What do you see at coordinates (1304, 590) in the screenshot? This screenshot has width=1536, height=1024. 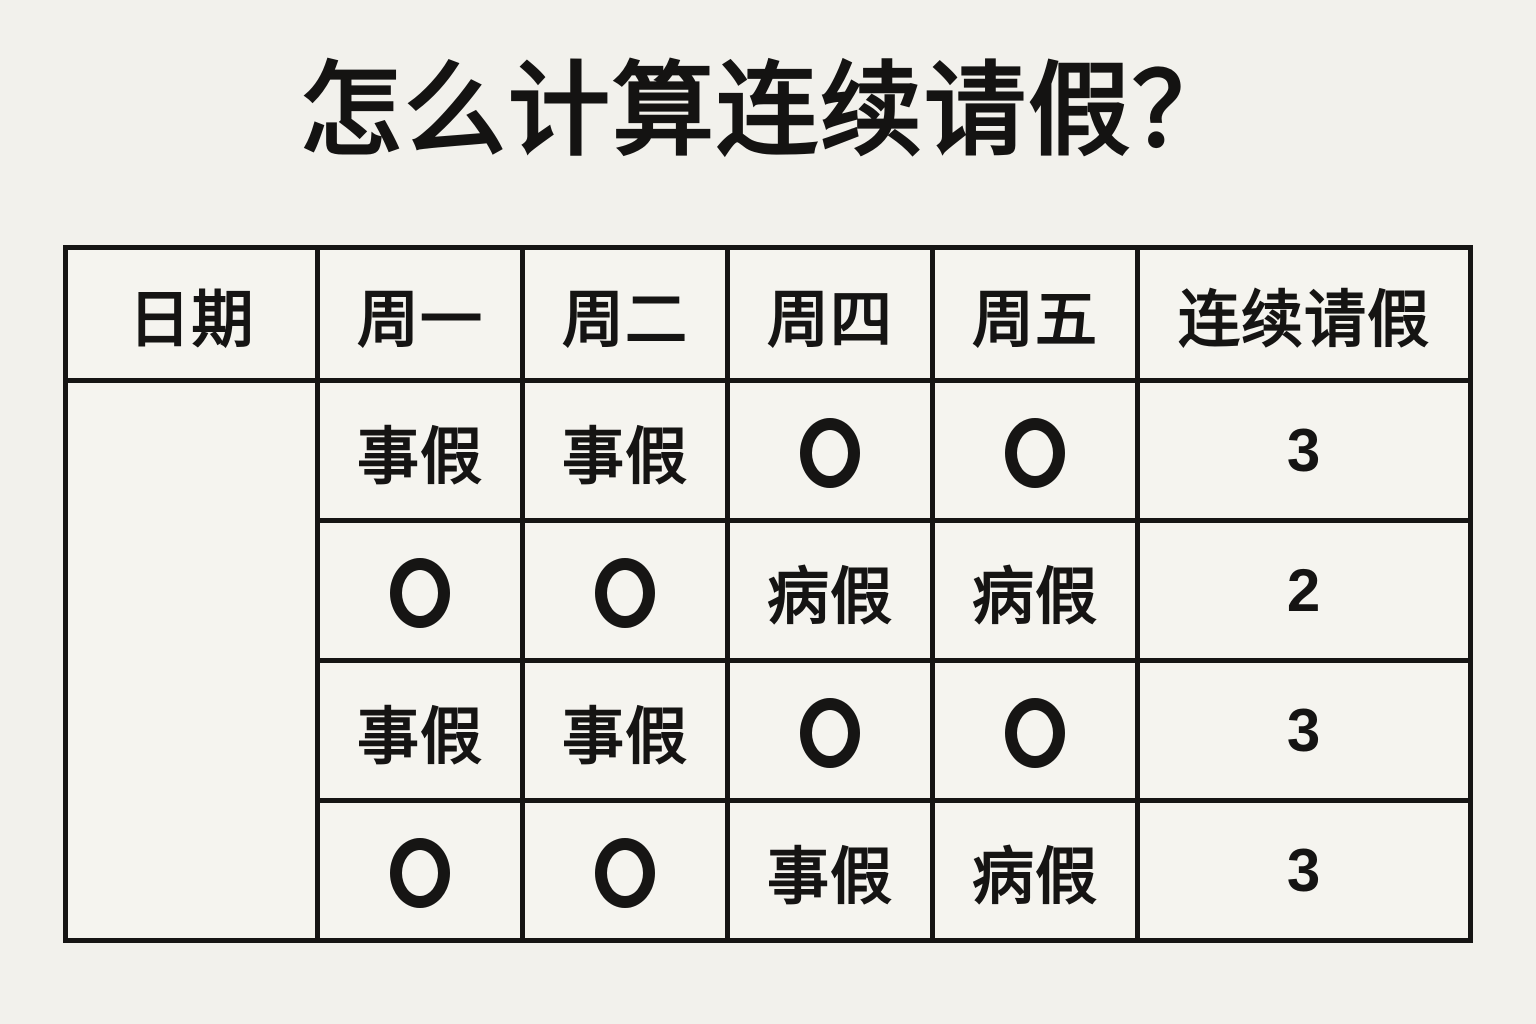 I see `consecutive-count-cell: 2` at bounding box center [1304, 590].